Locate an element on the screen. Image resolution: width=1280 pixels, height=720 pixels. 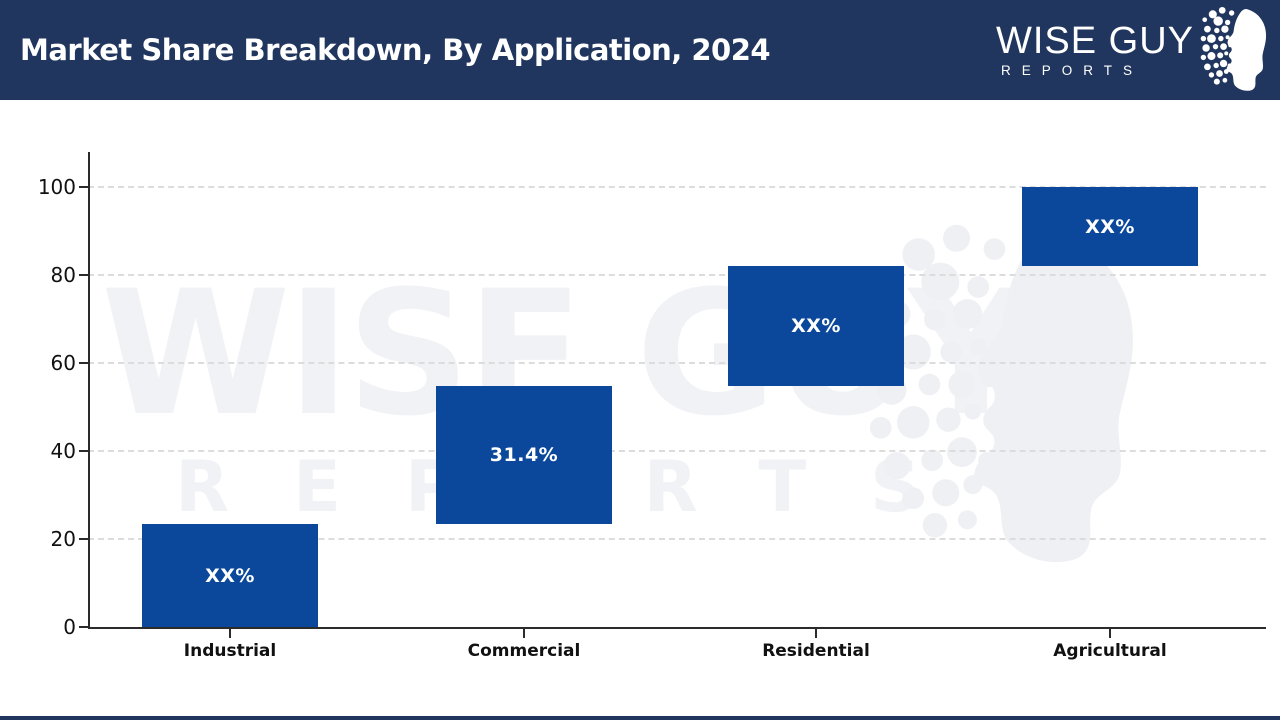
x-tick-commercial is located at coordinates (524, 633).